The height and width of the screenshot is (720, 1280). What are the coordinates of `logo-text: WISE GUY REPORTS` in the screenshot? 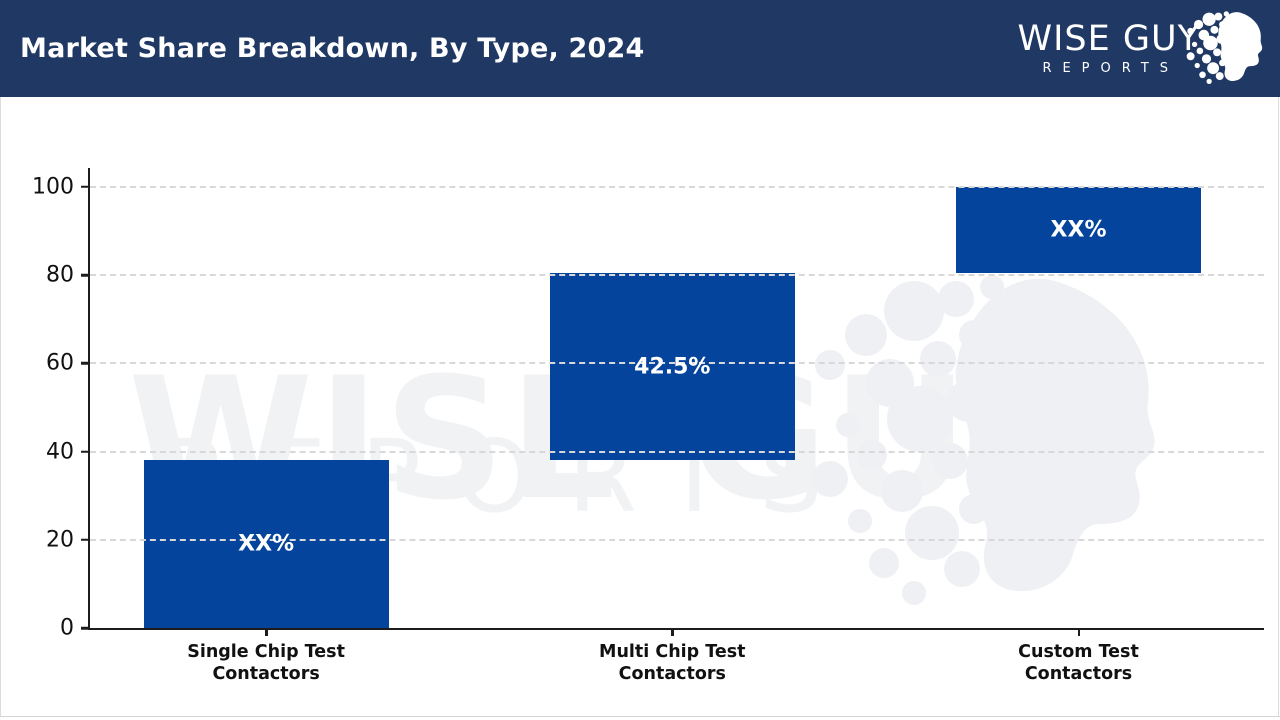 It's located at (1108, 47).